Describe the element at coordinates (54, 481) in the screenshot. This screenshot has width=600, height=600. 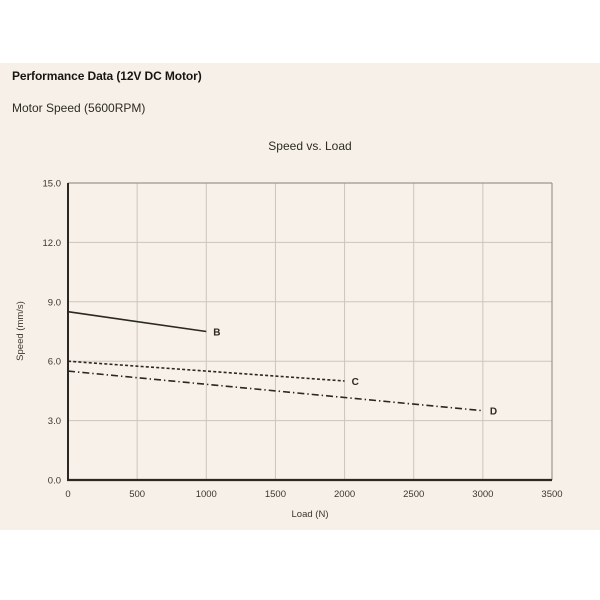
I see `y-tick-label: 0.0` at that location.